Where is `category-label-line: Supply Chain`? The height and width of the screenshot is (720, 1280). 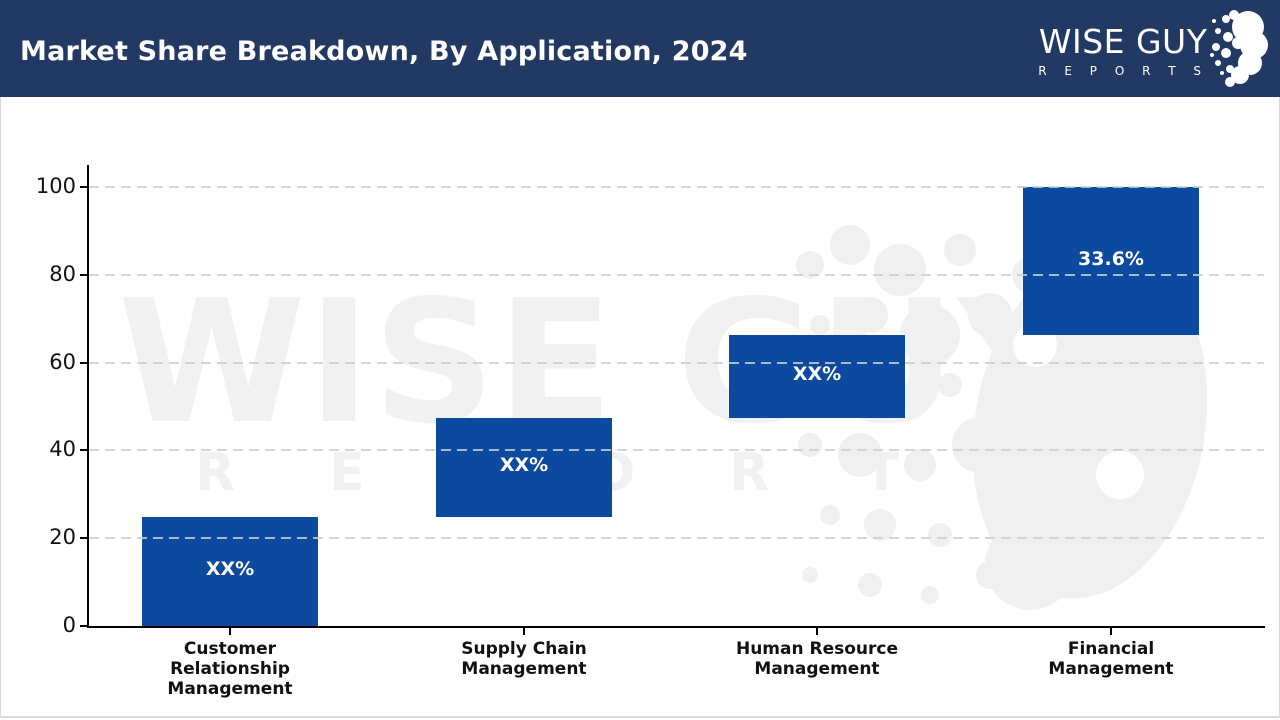 category-label-line: Supply Chain is located at coordinates (524, 649).